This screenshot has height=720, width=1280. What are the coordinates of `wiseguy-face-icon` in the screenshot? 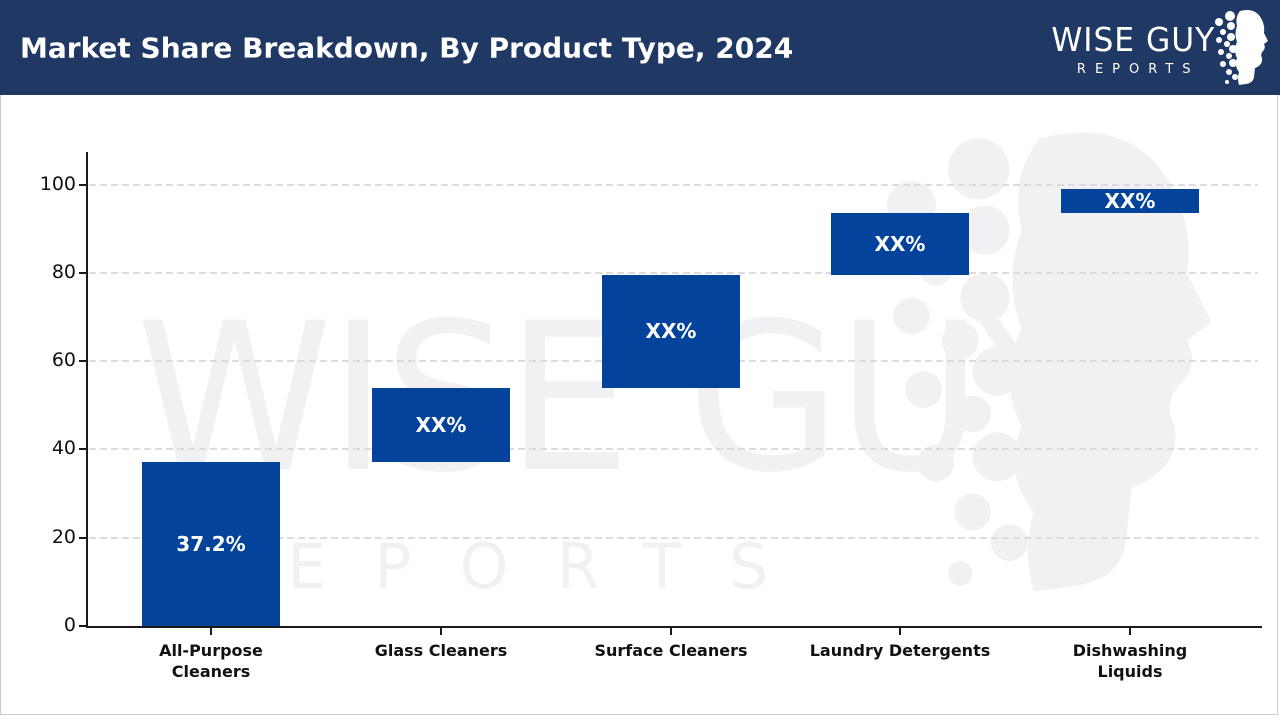 It's located at (1241, 48).